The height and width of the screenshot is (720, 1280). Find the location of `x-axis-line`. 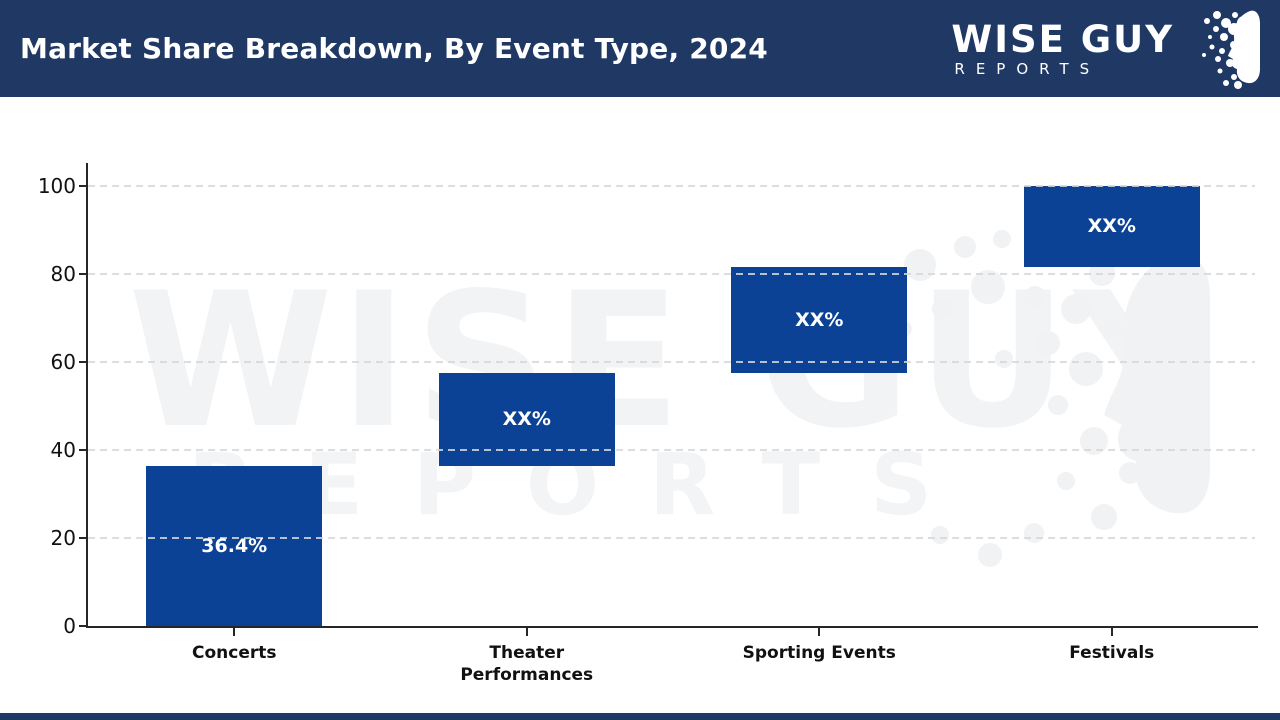

x-axis-line is located at coordinates (672, 627).